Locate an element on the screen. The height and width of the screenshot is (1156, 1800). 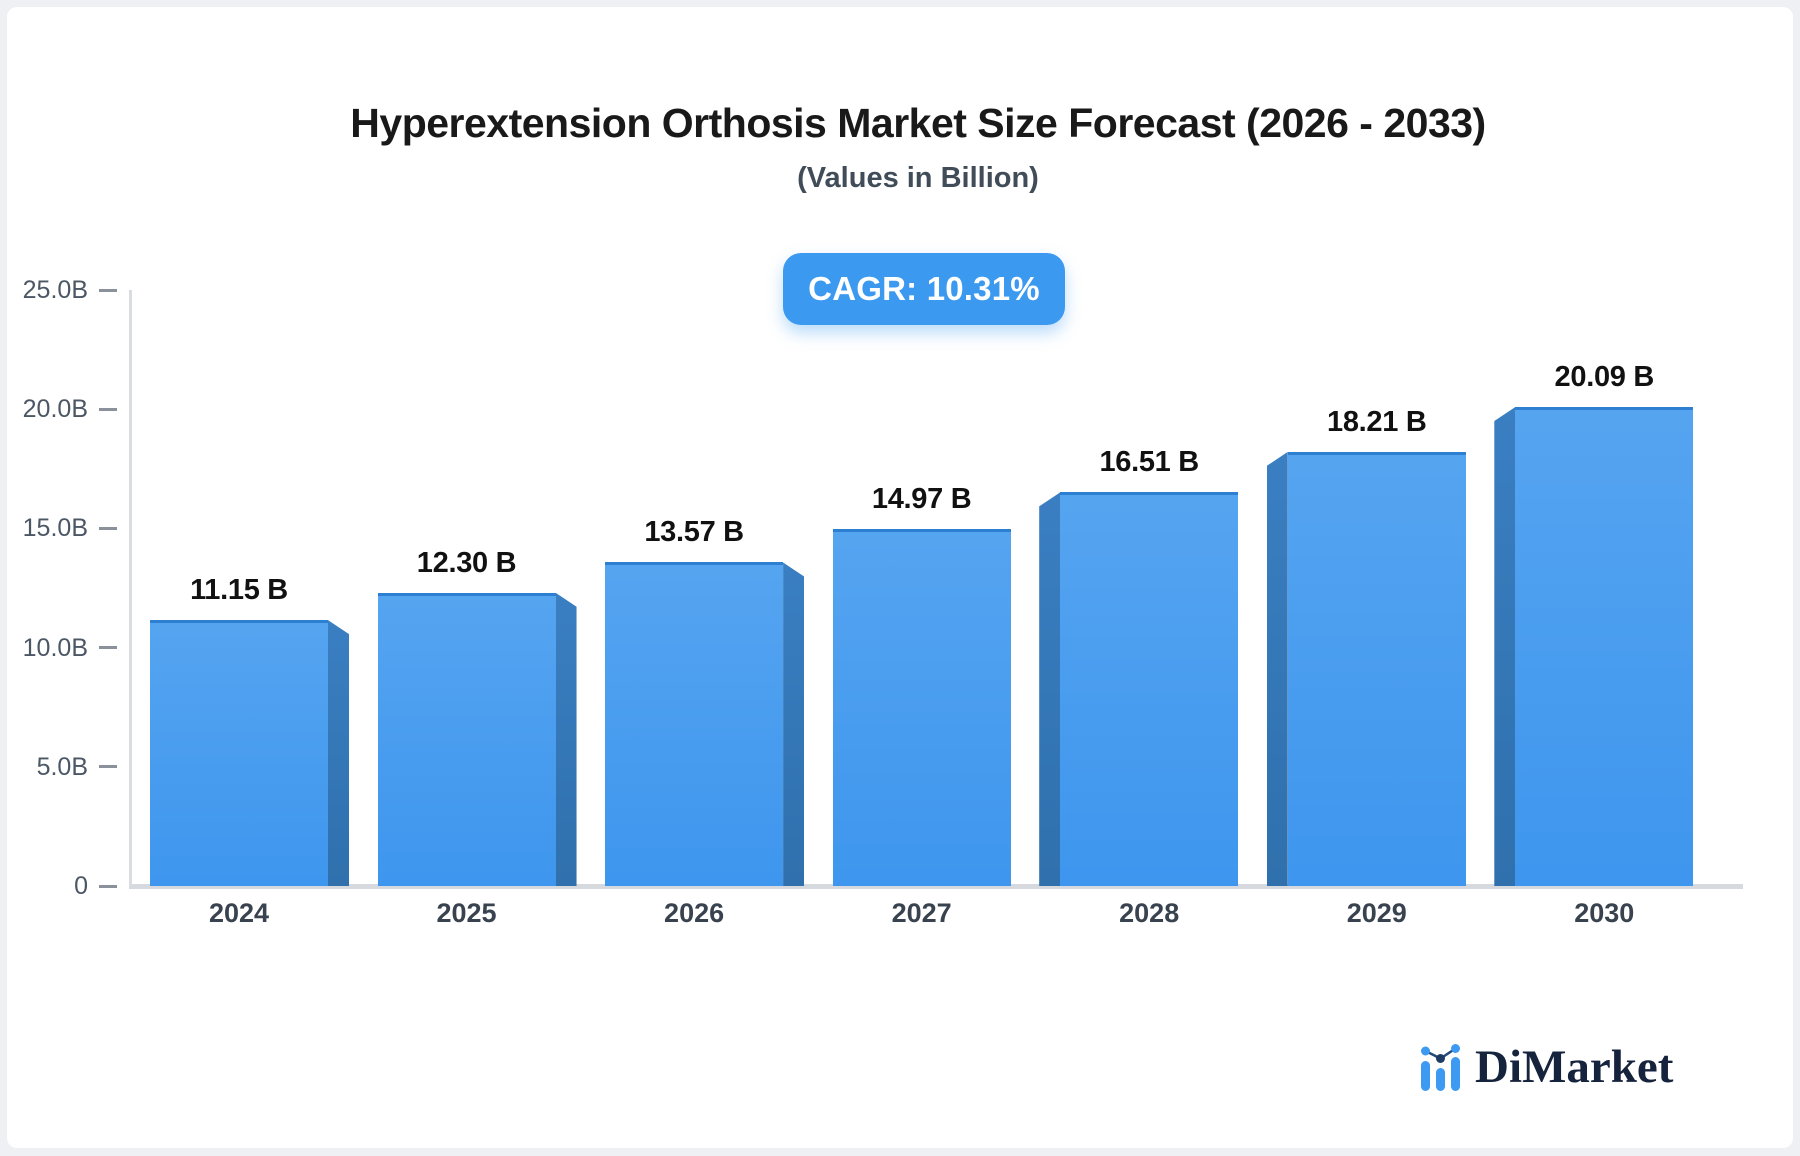
bar-2030 is located at coordinates (1604, 646).